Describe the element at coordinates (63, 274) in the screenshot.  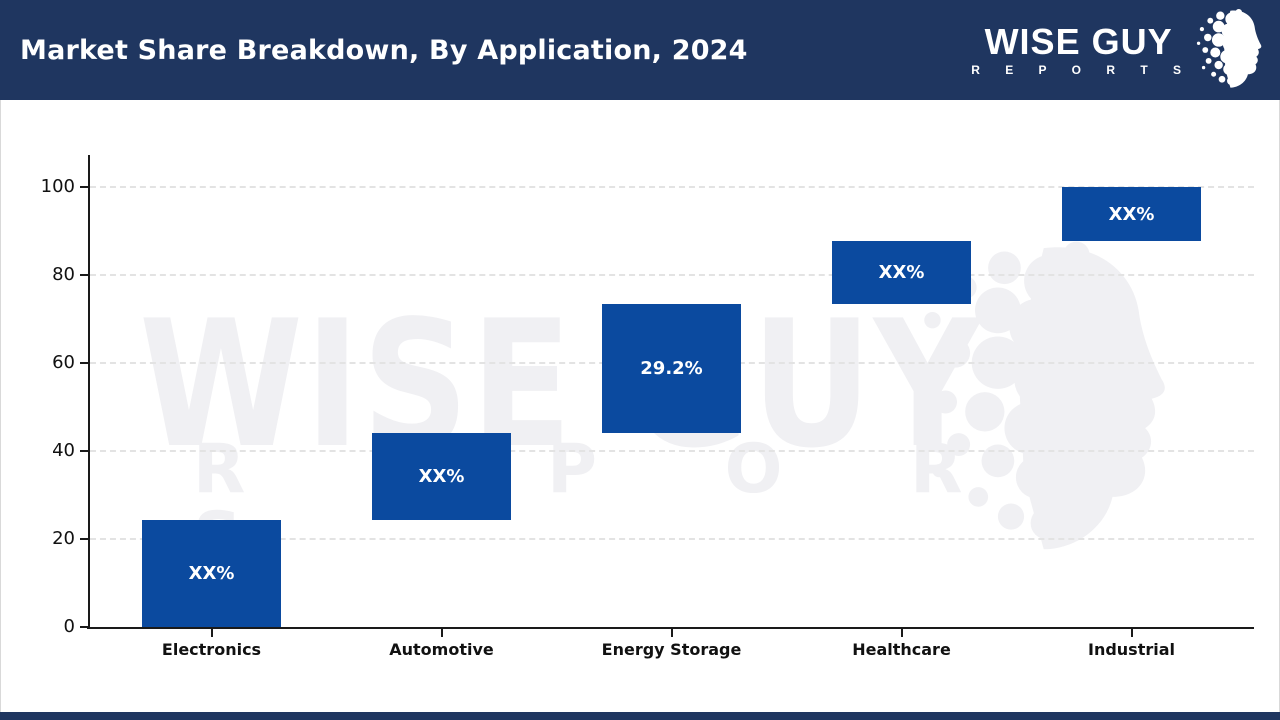
I see `y-tick-label: 80` at that location.